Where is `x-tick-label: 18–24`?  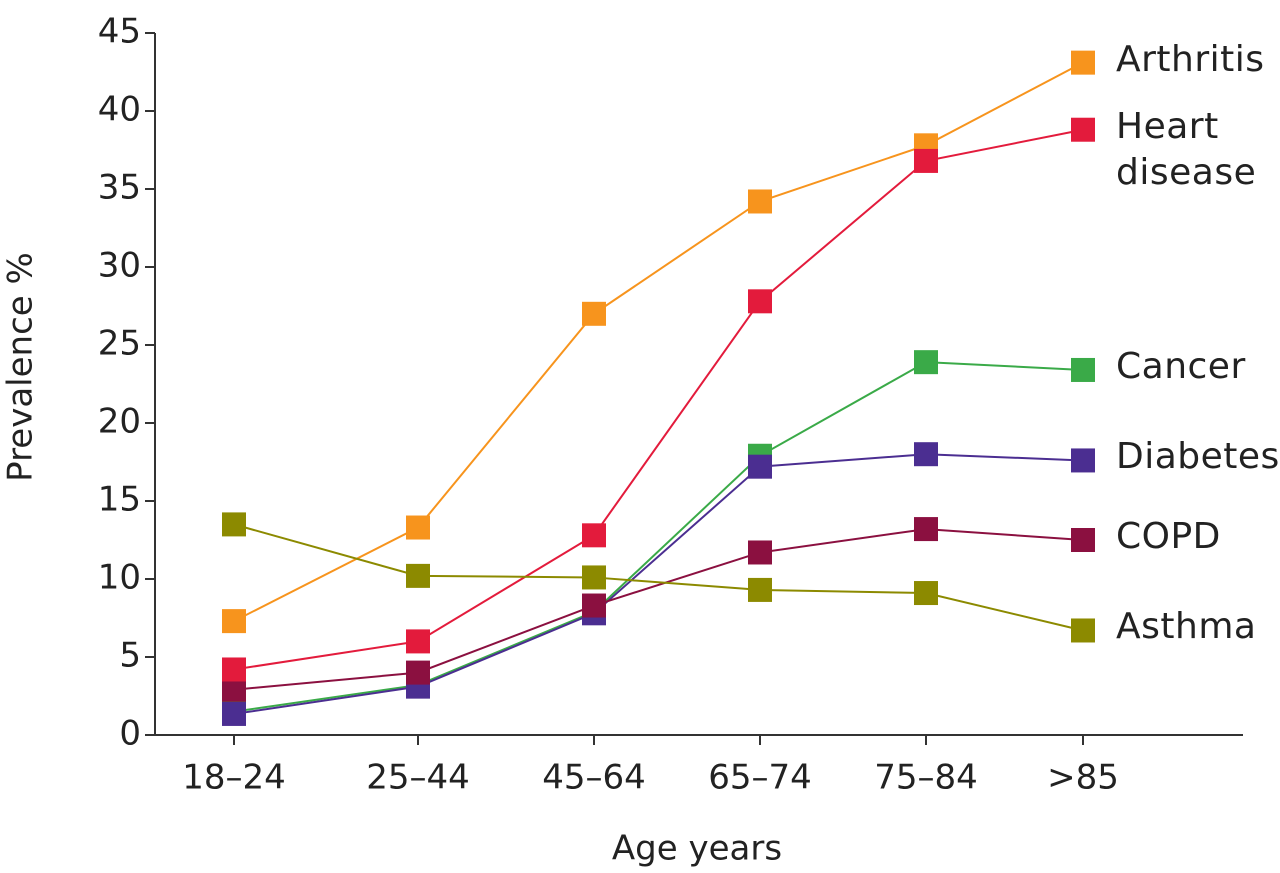 x-tick-label: 18–24 is located at coordinates (234, 778).